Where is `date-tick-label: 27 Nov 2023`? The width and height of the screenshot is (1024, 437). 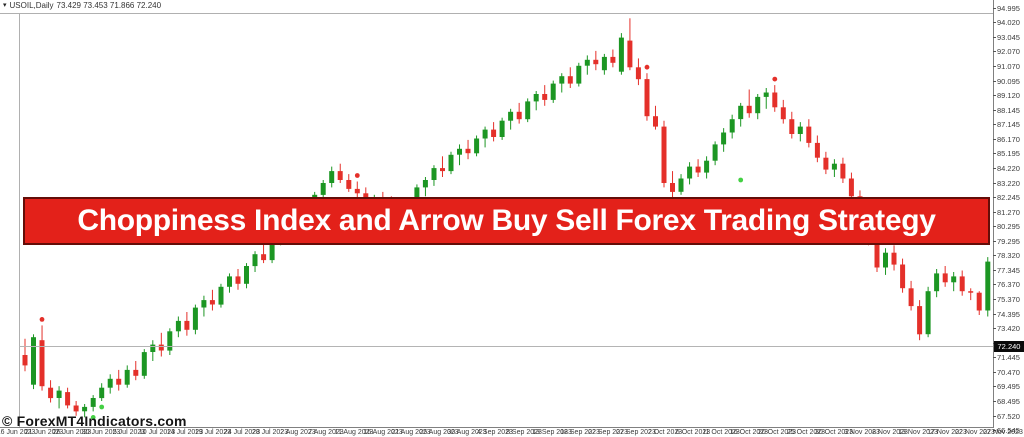 date-tick-label: 27 Nov 2023 is located at coordinates (1003, 432).